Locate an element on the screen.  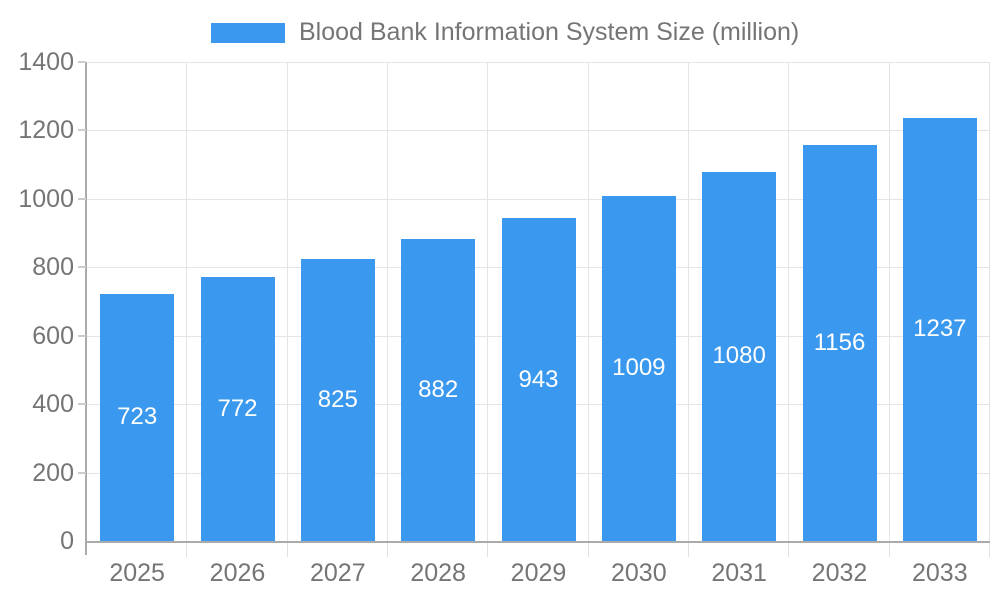
y-axis-label-1400: 1400 is located at coordinates (46, 62).